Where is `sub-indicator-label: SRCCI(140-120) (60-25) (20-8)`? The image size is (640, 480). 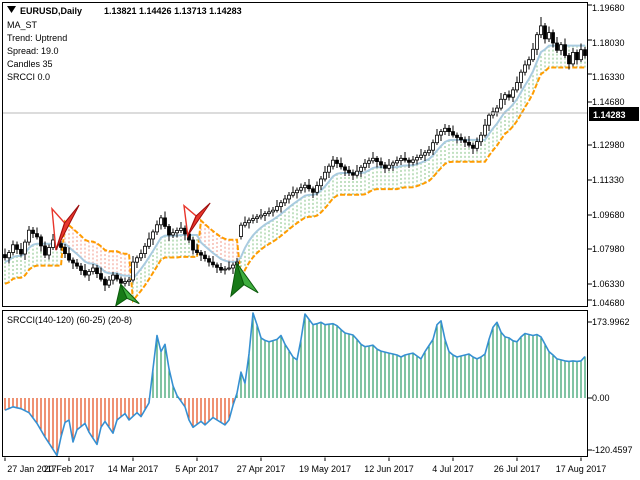 sub-indicator-label: SRCCI(140-120) (60-25) (20-8) is located at coordinates (69, 320).